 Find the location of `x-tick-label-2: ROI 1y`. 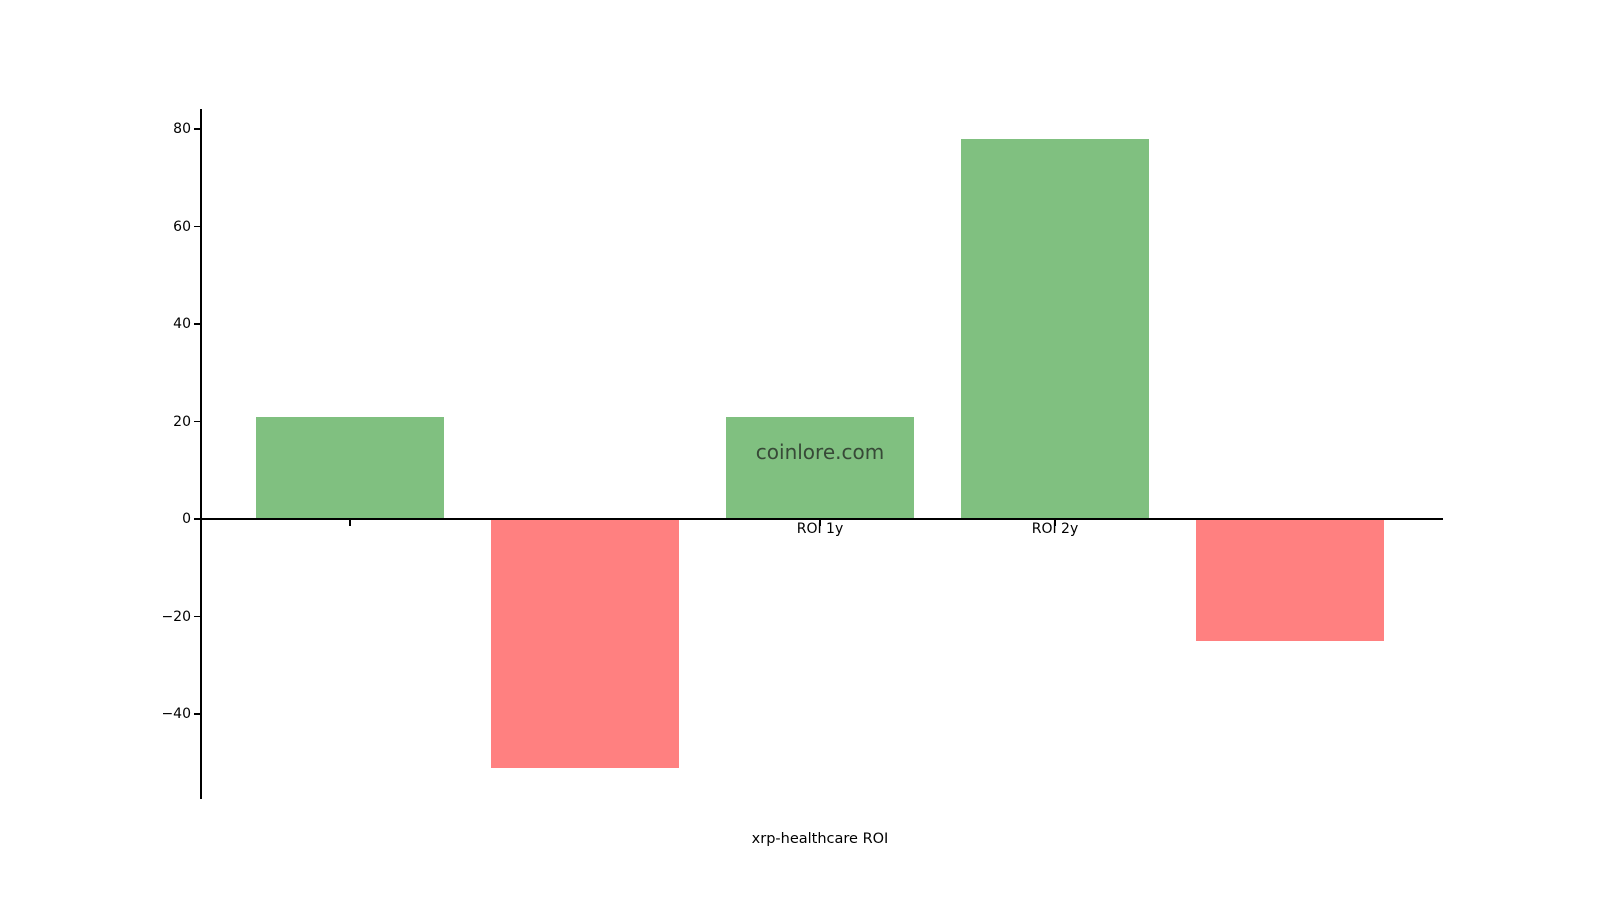

x-tick-label-2: ROI 1y is located at coordinates (820, 529).